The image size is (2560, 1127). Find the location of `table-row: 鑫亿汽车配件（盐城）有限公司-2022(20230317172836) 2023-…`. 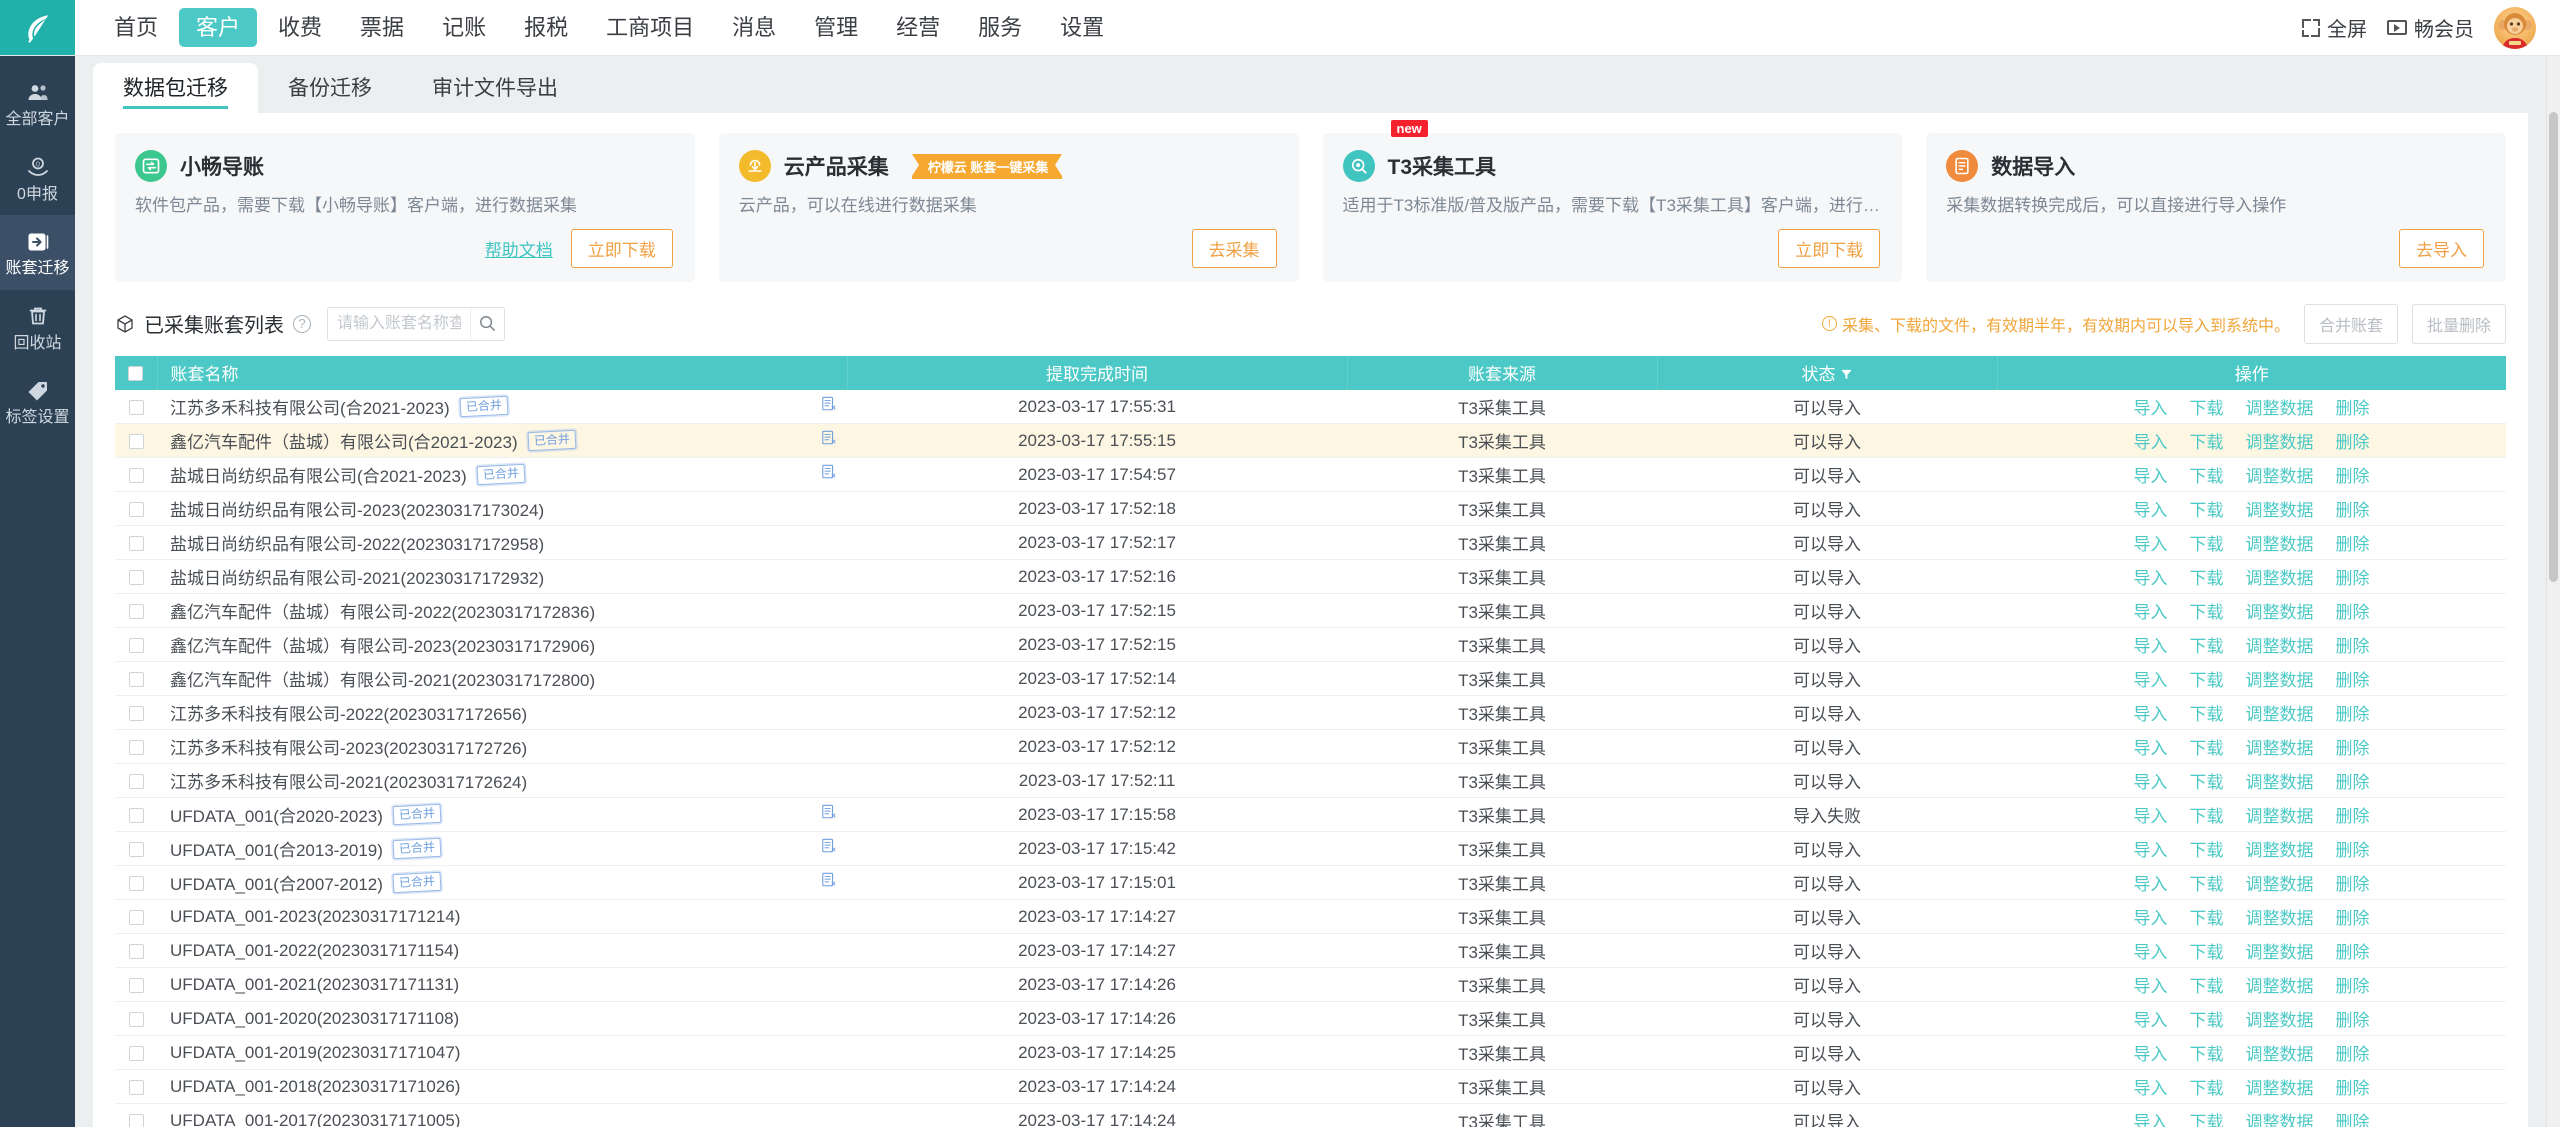

table-row: 鑫亿汽车配件（盐城）有限公司-2022(20230317172836) 2023-… is located at coordinates (1310, 611).